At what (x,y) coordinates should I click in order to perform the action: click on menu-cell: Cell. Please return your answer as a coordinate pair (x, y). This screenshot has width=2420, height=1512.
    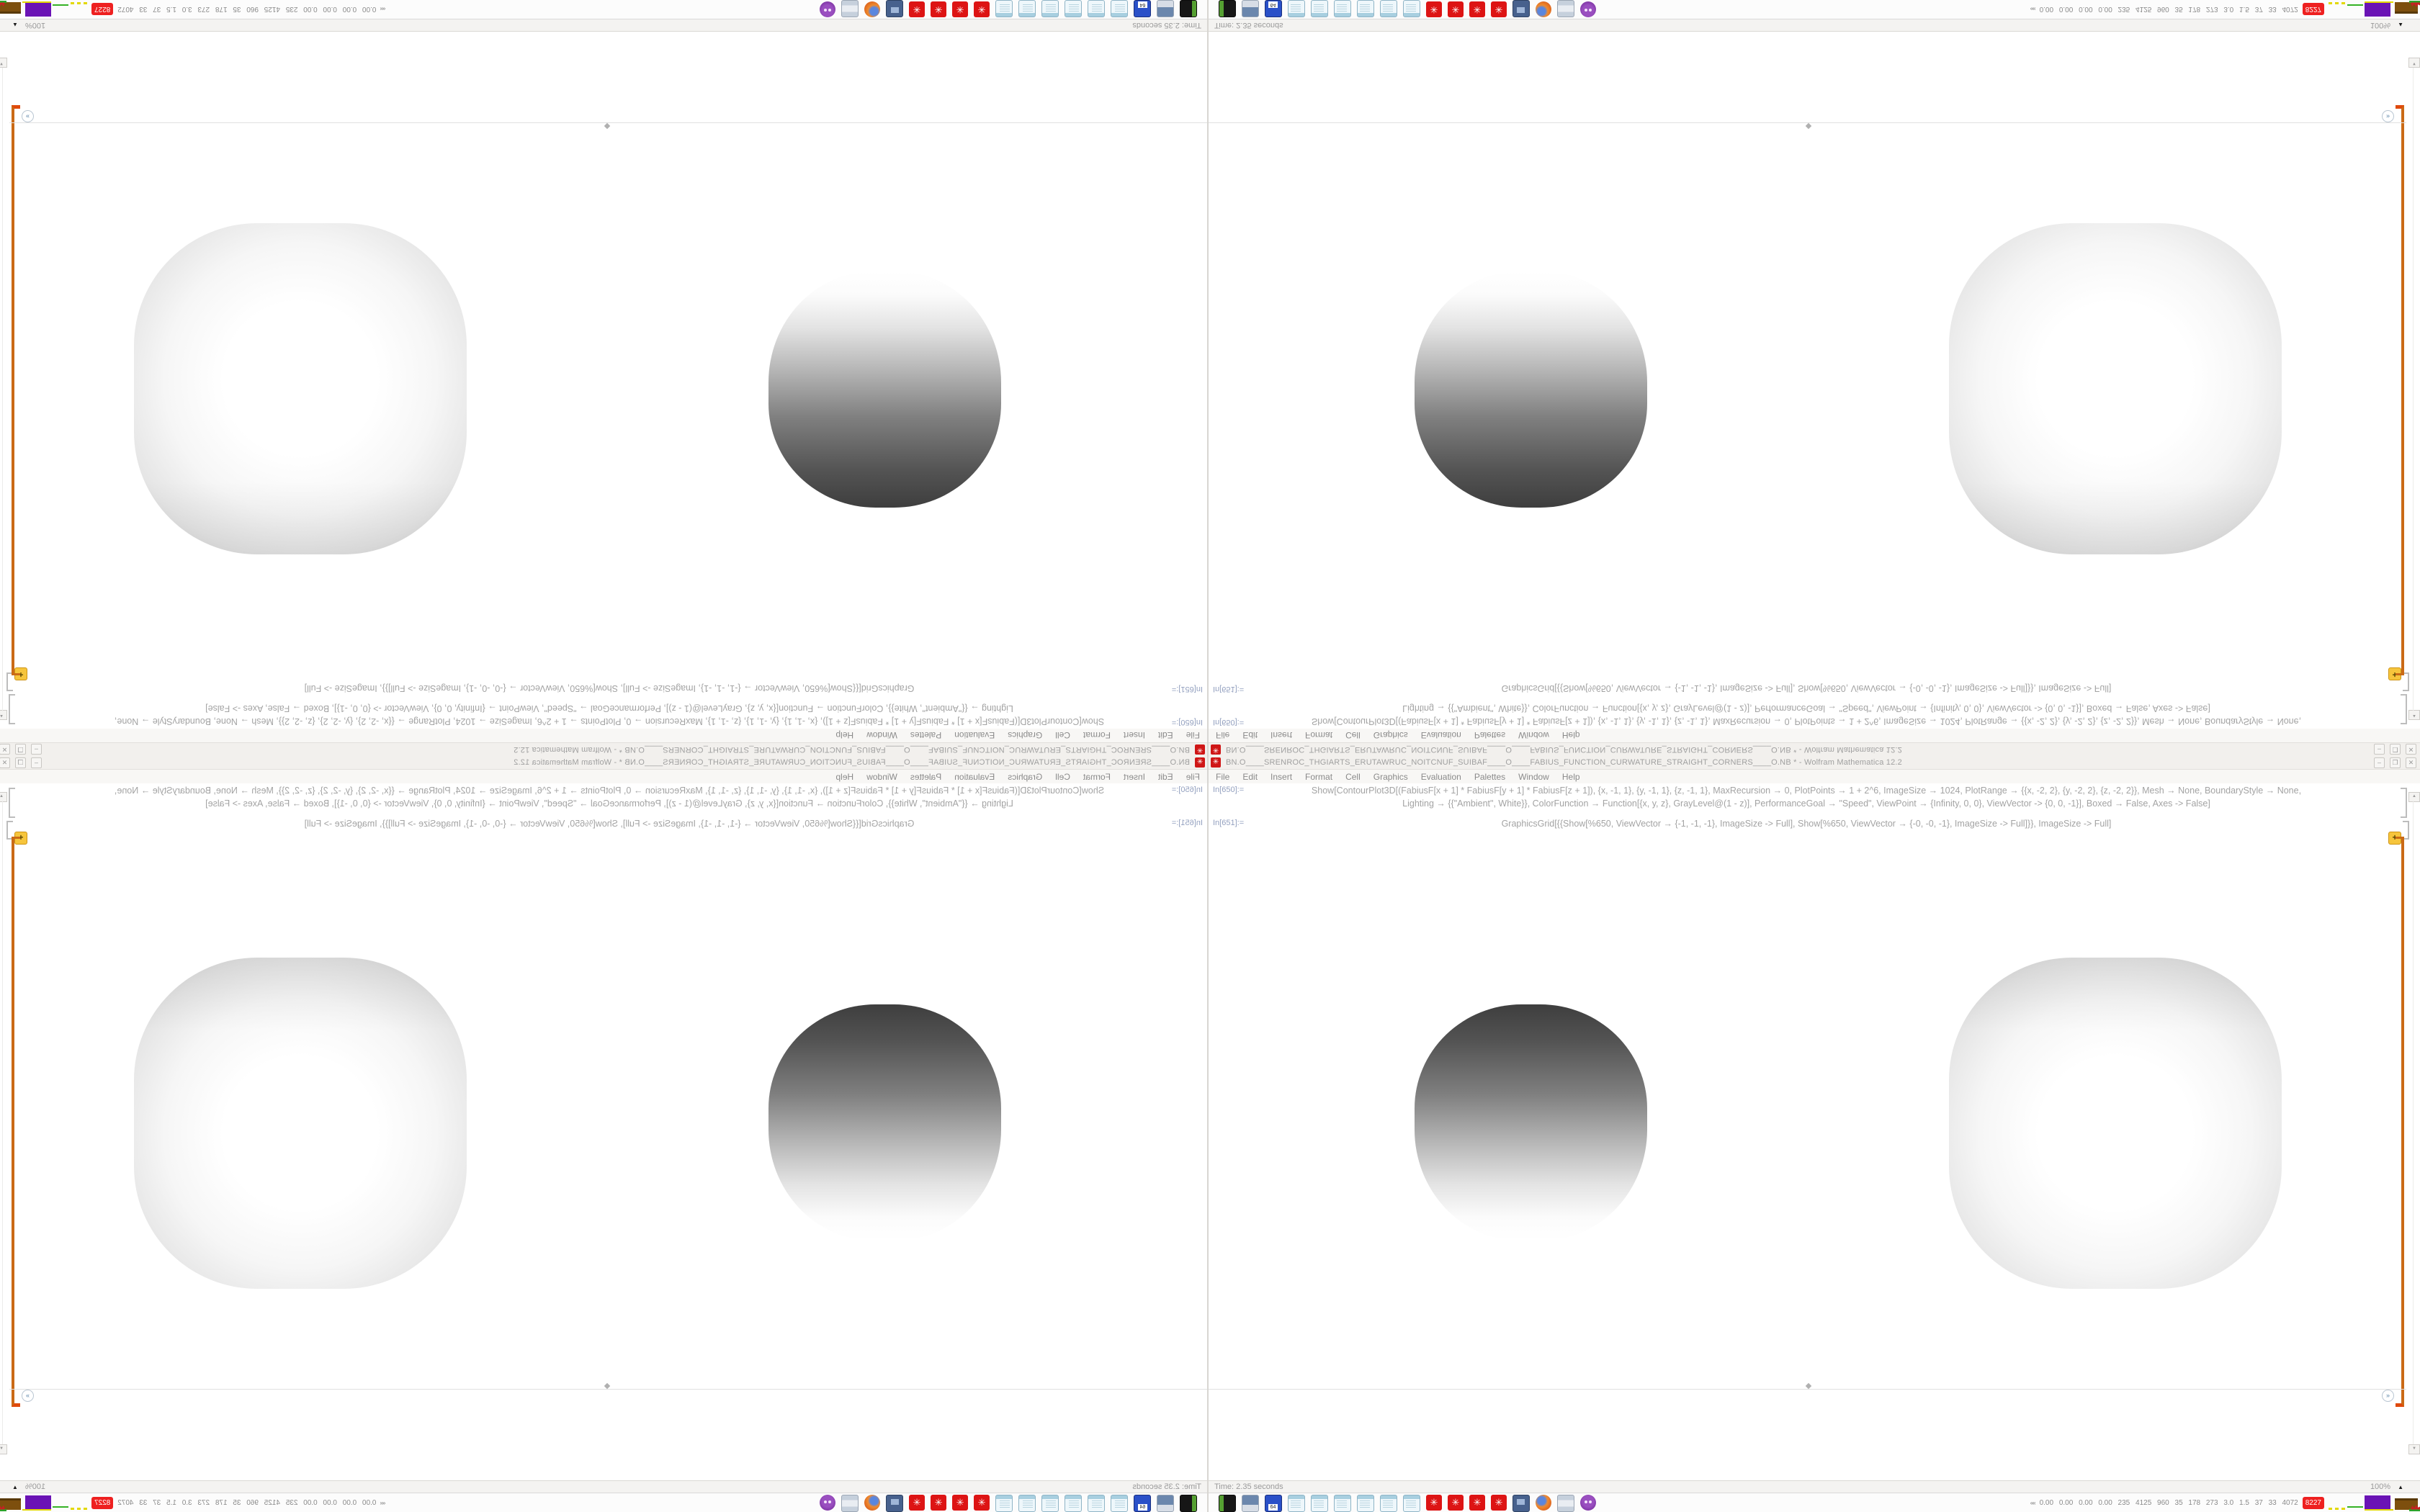
    Looking at the image, I should click on (1353, 735).